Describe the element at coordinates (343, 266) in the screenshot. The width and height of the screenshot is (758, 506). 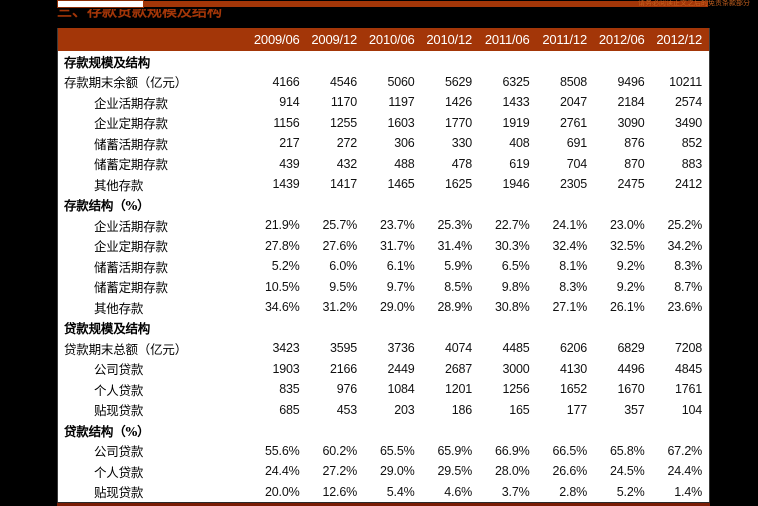
I see `cell-value: 6.0%` at that location.